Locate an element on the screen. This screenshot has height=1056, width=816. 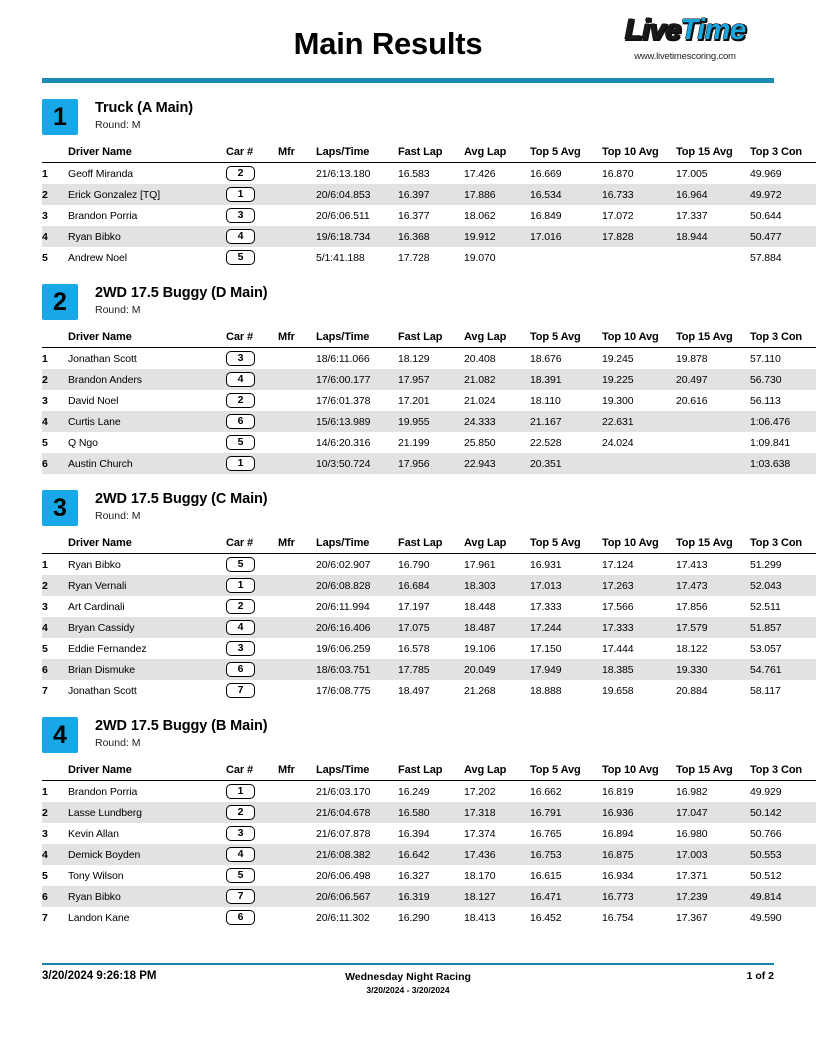
col-header-mfr: Mfr is located at coordinates (297, 772).